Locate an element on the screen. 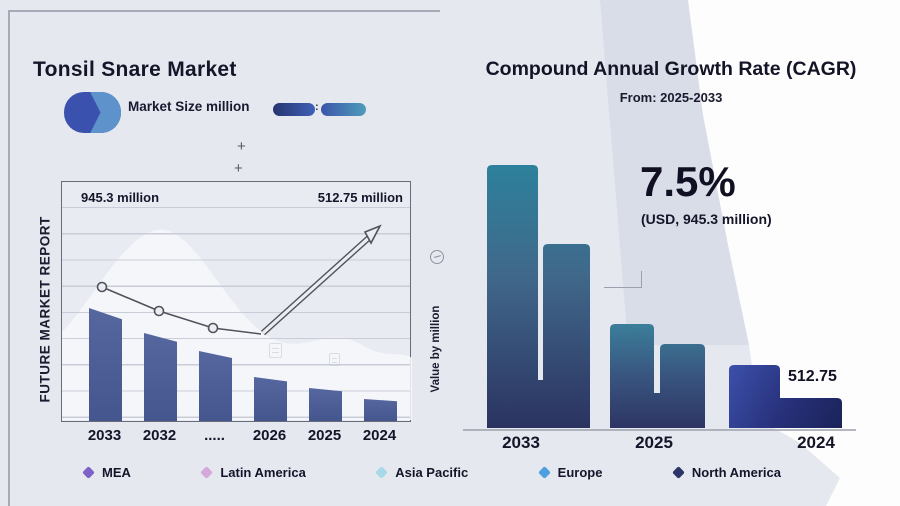  cagr-title: Compound Annual Growth Rate (CAGR) is located at coordinates (671, 69).